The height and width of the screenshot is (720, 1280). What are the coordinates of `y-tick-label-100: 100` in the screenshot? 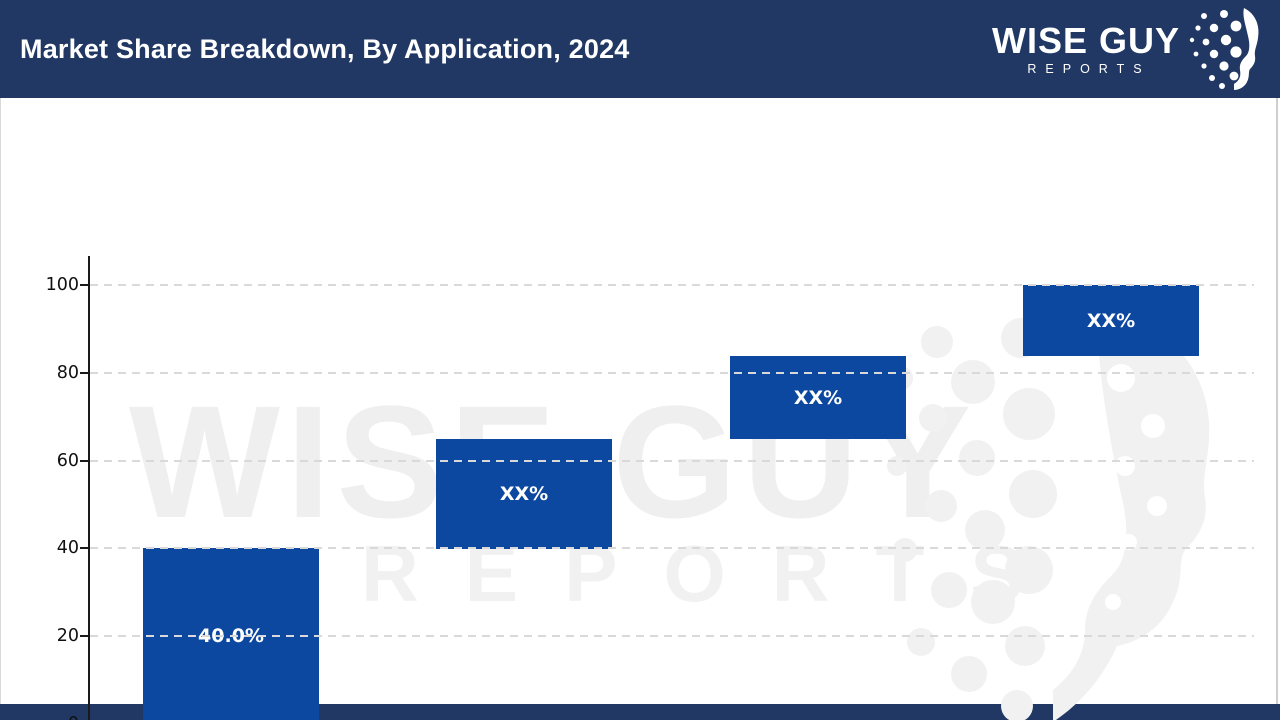 It's located at (62, 285).